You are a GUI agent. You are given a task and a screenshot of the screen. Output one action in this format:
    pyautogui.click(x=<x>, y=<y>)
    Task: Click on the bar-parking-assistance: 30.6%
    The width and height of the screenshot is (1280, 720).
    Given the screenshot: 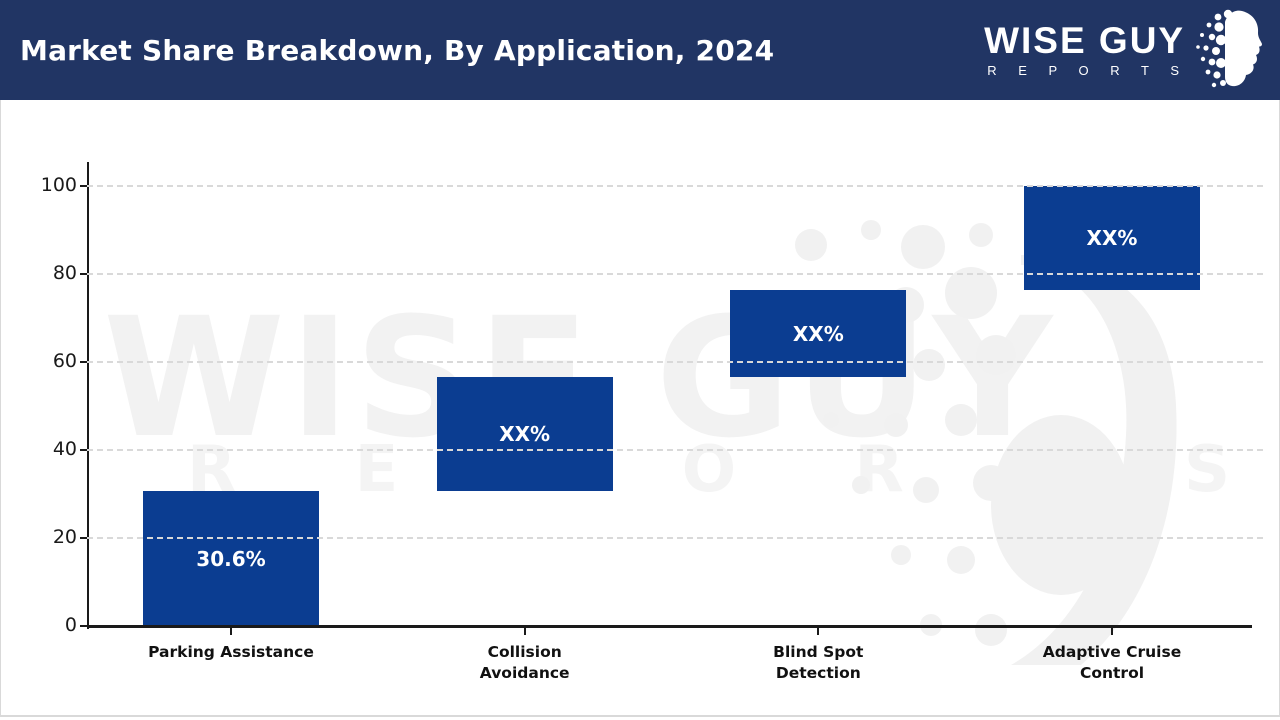 What is the action you would take?
    pyautogui.click(x=231, y=558)
    